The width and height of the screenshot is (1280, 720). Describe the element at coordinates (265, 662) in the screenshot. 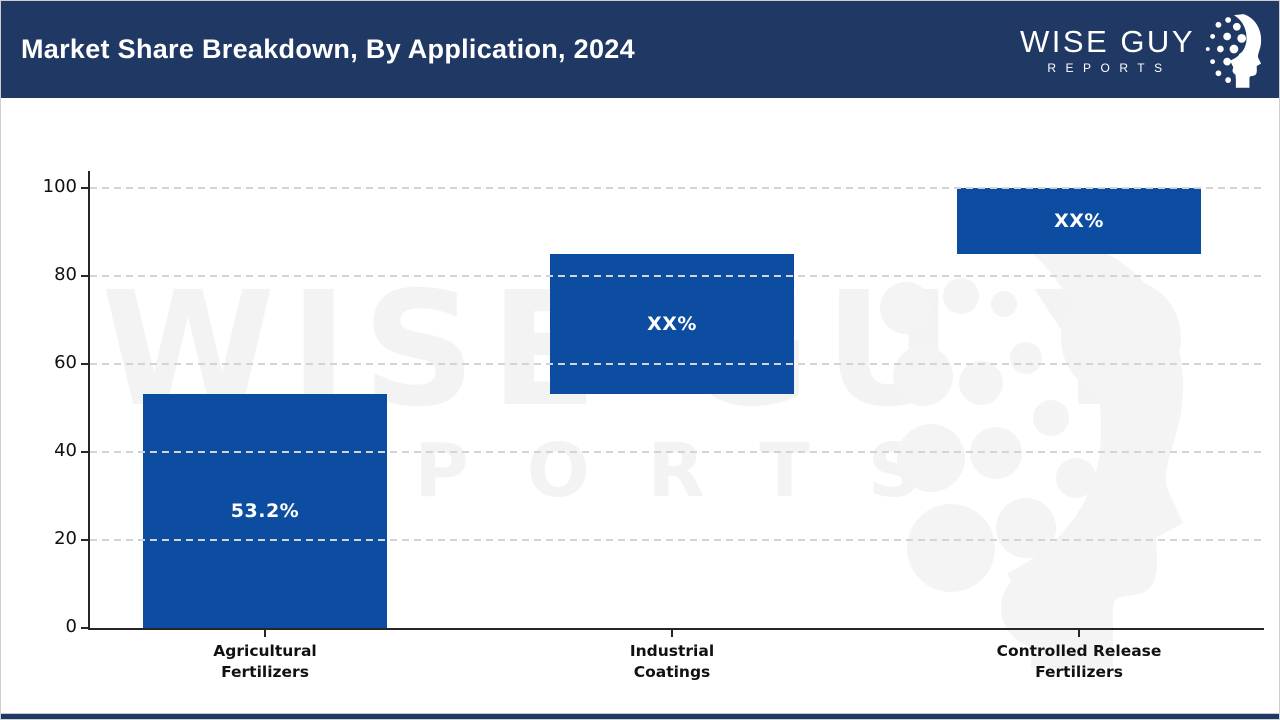

I see `x-category-label: Agricultural Fertilizers` at that location.